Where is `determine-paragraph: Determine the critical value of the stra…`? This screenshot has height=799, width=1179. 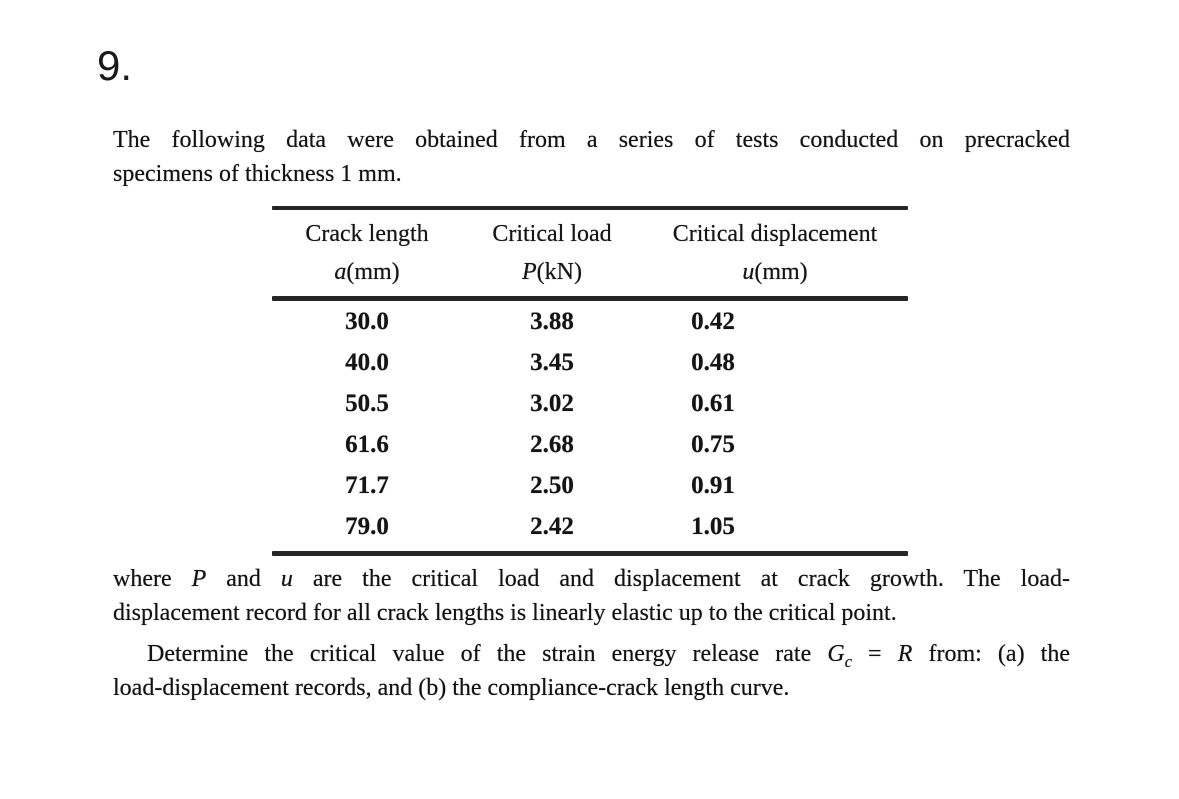 determine-paragraph: Determine the critical value of the stra… is located at coordinates (591, 671).